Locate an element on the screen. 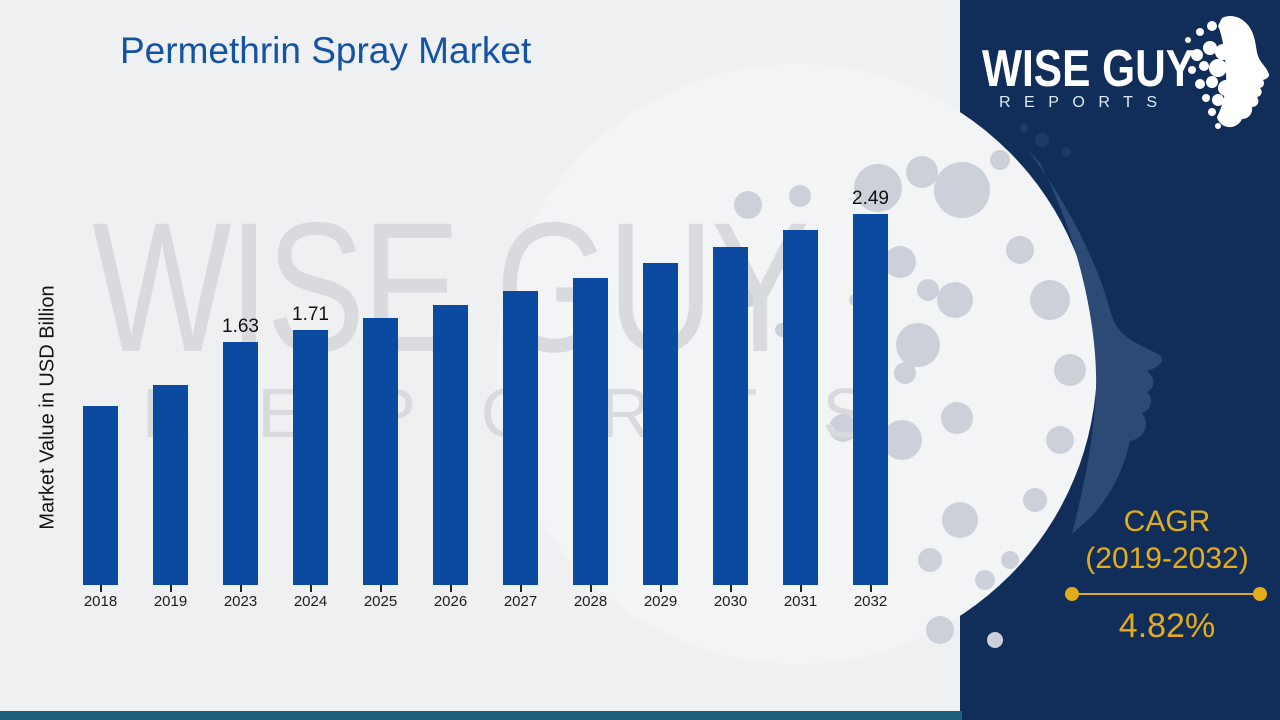  x-tick-2018 is located at coordinates (100, 588).